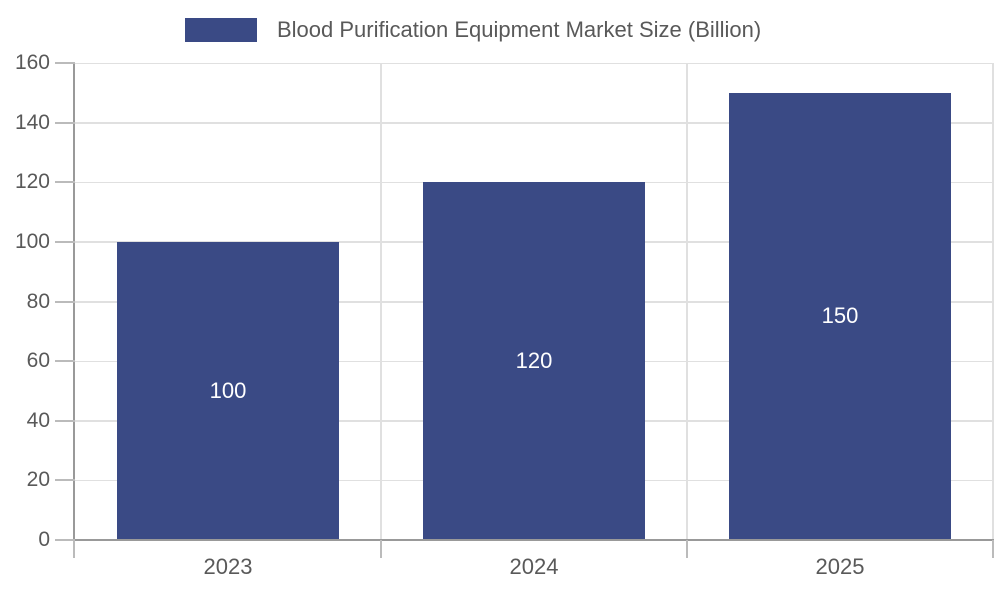 This screenshot has height=600, width=1000. Describe the element at coordinates (38, 361) in the screenshot. I see `y-axis-label: 60` at that location.